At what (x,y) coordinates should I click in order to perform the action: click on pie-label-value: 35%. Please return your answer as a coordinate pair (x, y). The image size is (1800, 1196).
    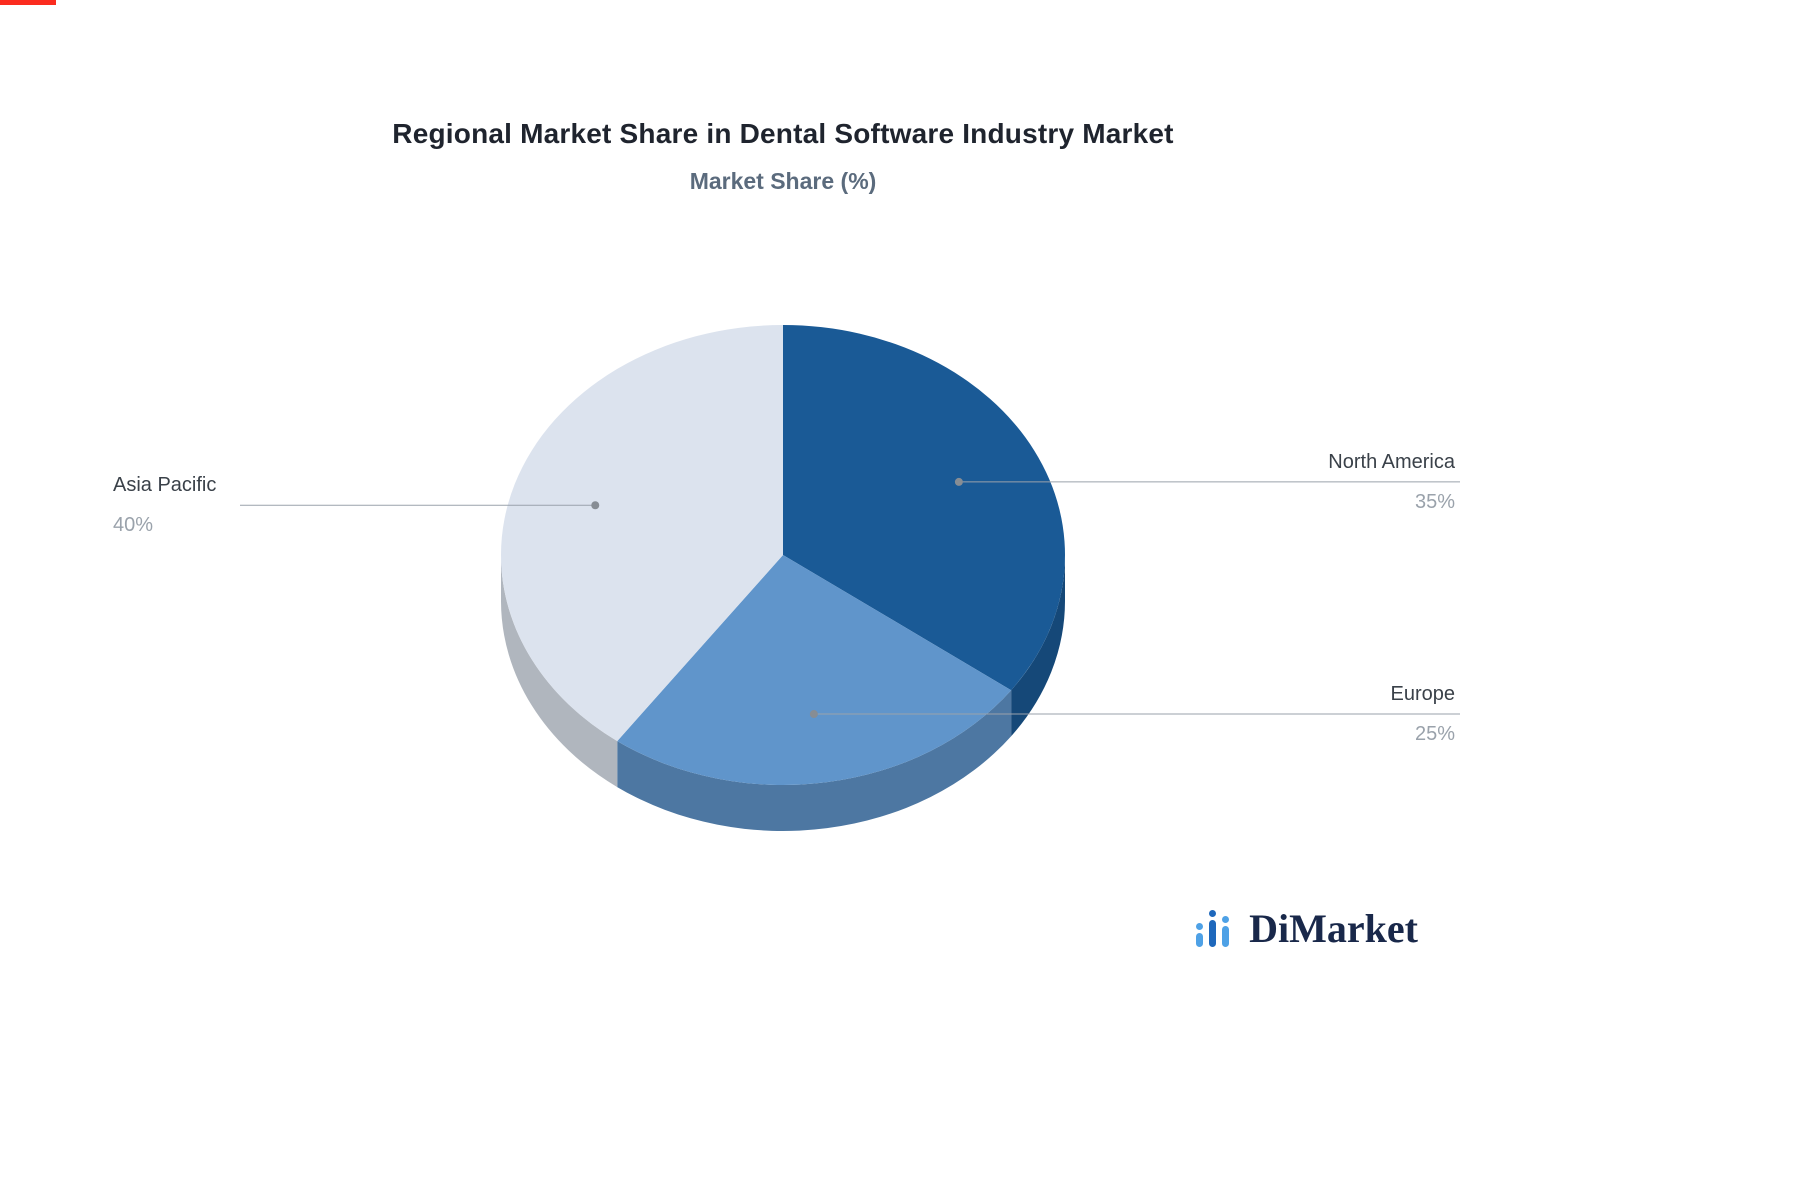
    Looking at the image, I should click on (1434, 501).